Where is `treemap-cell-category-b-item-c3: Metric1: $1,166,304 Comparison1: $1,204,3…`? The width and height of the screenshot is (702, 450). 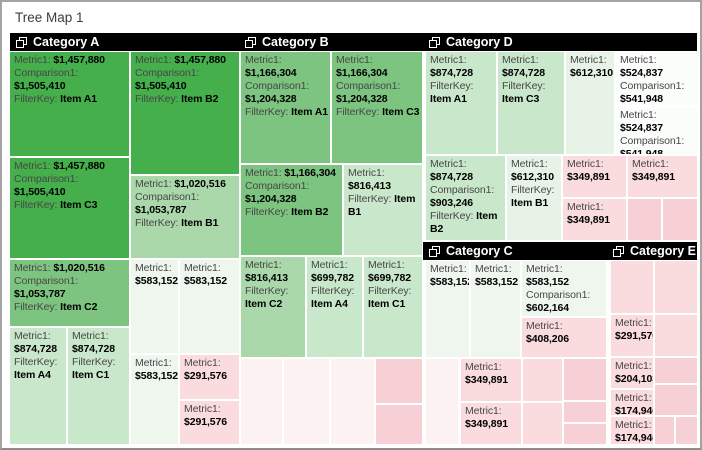 treemap-cell-category-b-item-c3: Metric1: $1,166,304 Comparison1: $1,204,3… is located at coordinates (377, 107).